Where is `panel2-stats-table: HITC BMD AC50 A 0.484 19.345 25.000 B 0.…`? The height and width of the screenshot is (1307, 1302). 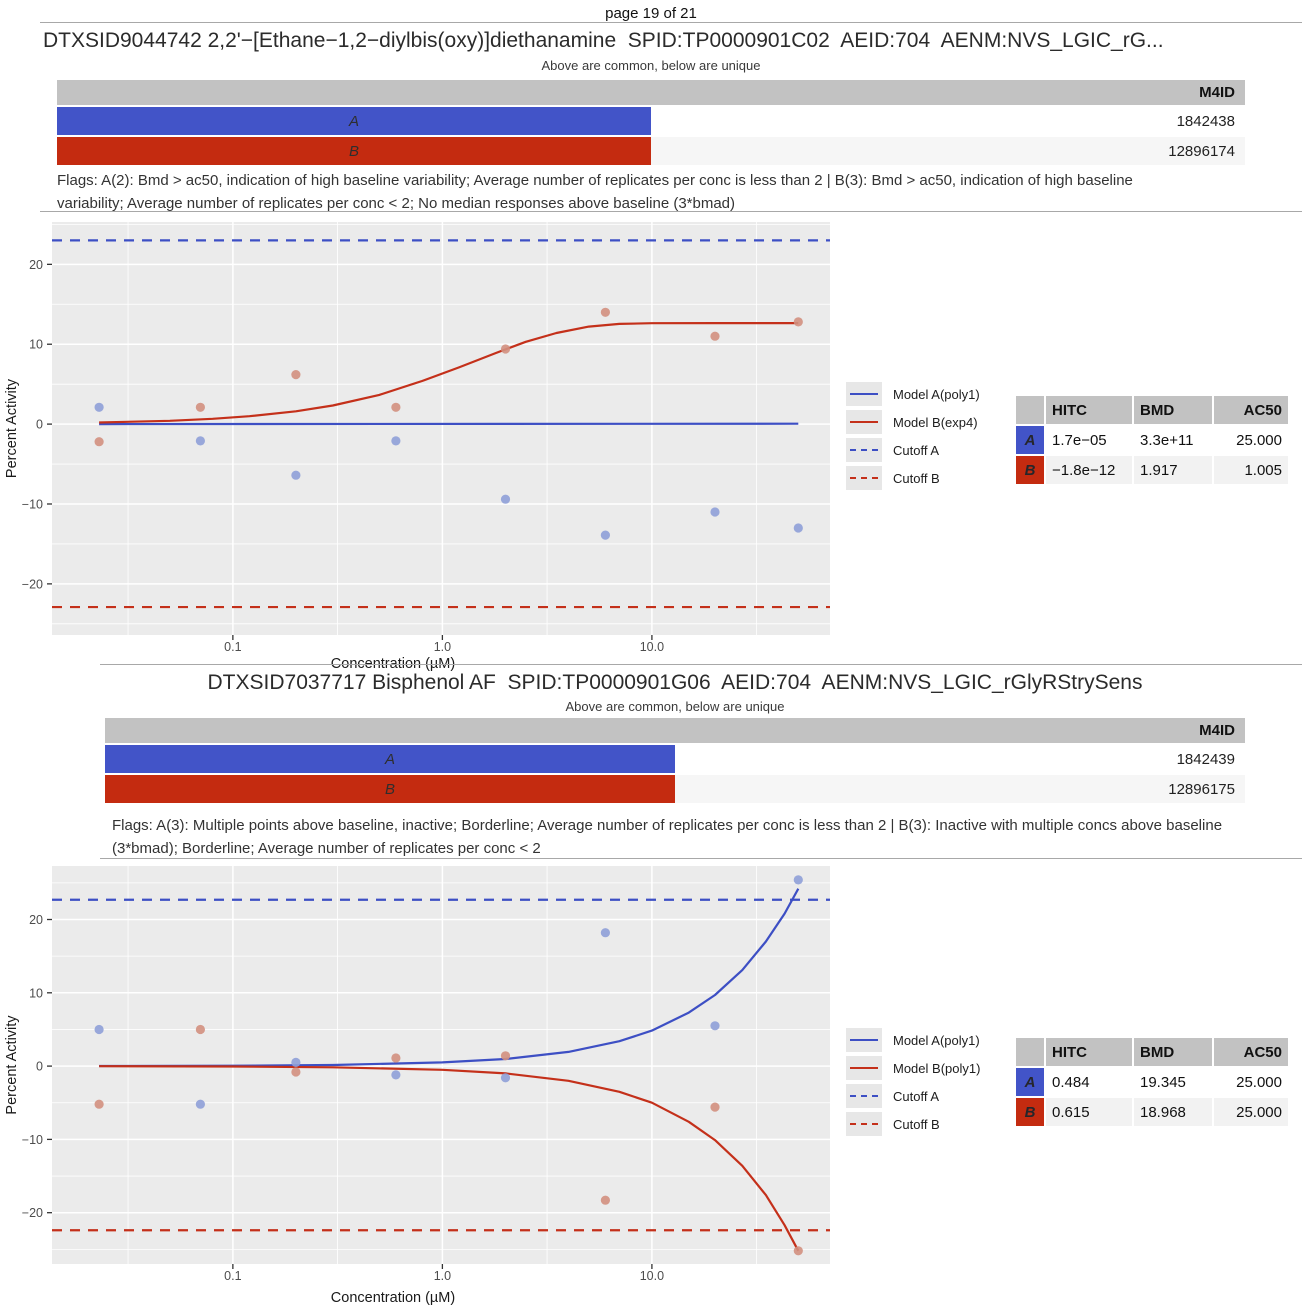 panel2-stats-table: HITC BMD AC50 A 0.484 19.345 25.000 B 0.… is located at coordinates (1152, 1082).